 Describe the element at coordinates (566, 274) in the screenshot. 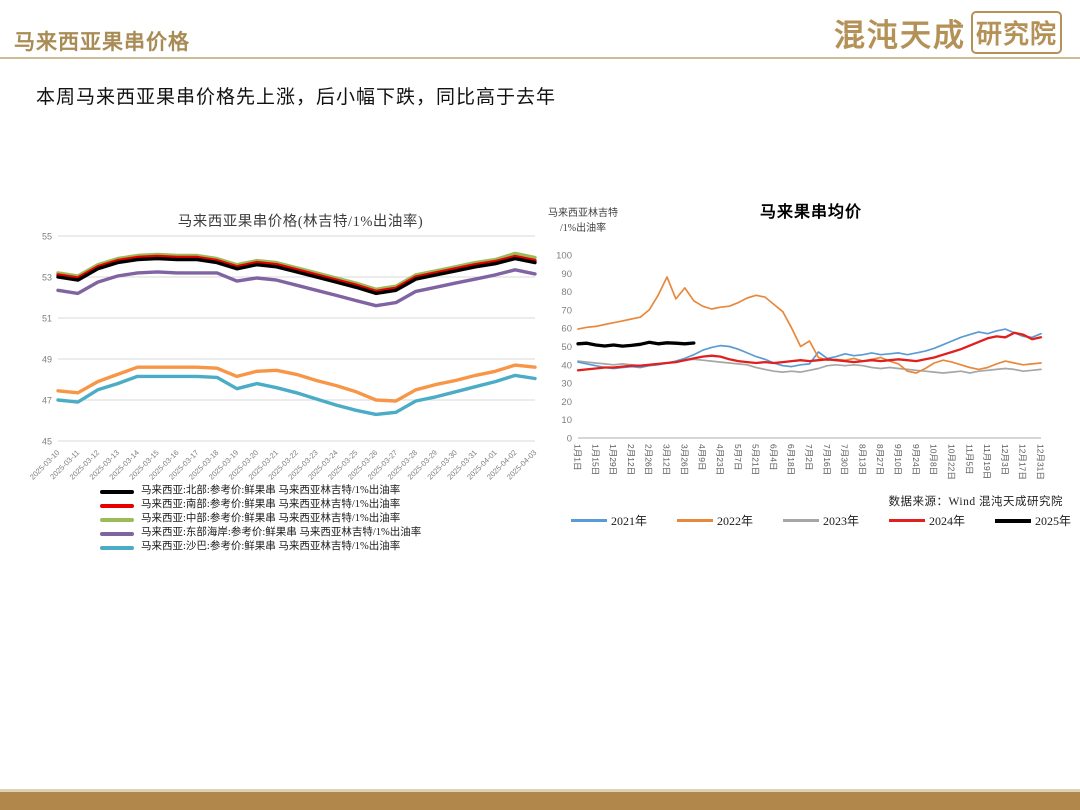

I see `svg-text: 90` at that location.